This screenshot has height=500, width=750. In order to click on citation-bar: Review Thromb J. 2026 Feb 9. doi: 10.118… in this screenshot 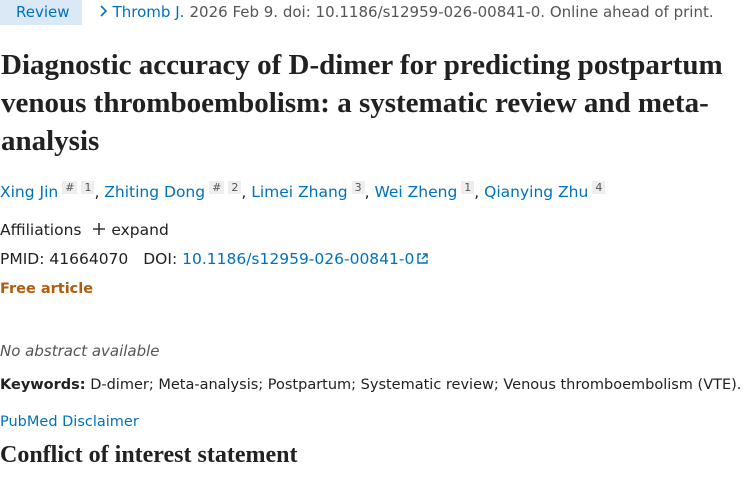, I will do `click(357, 12)`.